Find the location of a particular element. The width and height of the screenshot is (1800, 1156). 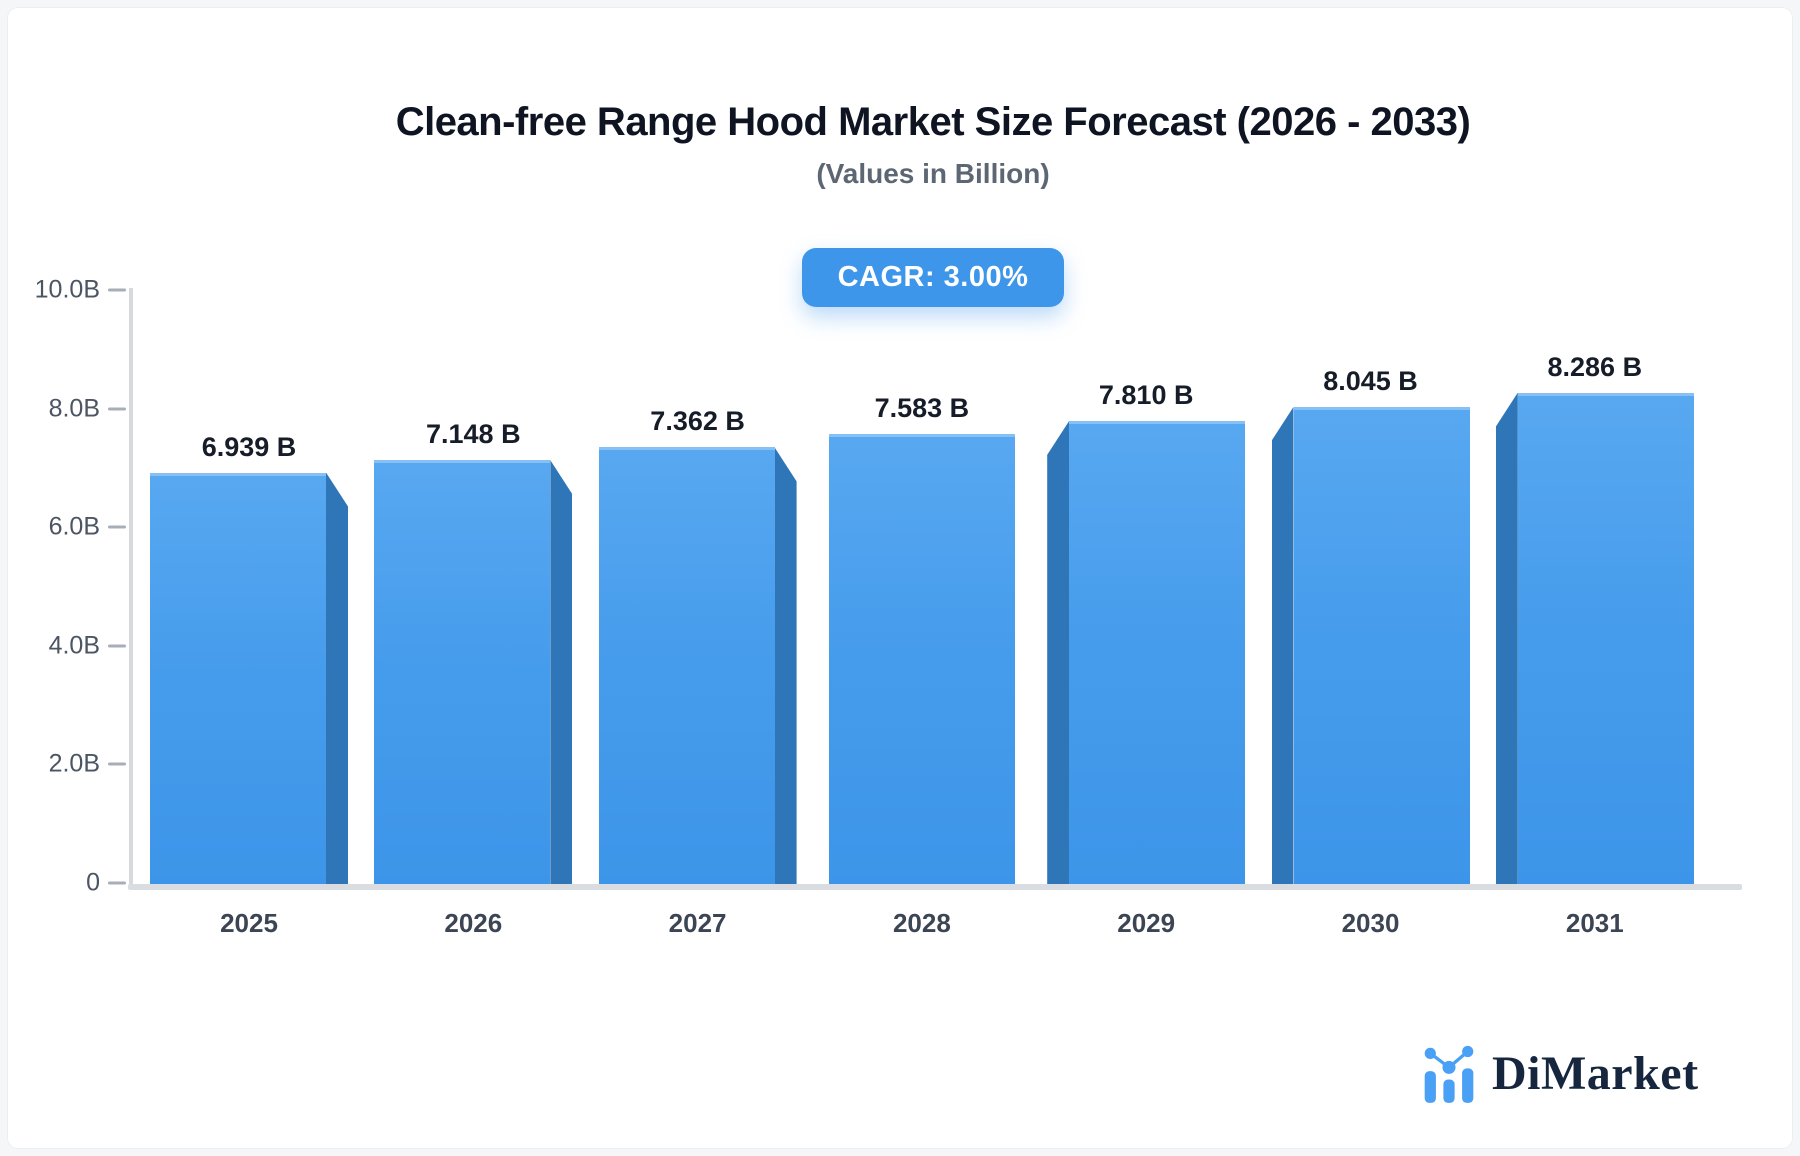

mini-bar-chart-icon is located at coordinates (1449, 1074).